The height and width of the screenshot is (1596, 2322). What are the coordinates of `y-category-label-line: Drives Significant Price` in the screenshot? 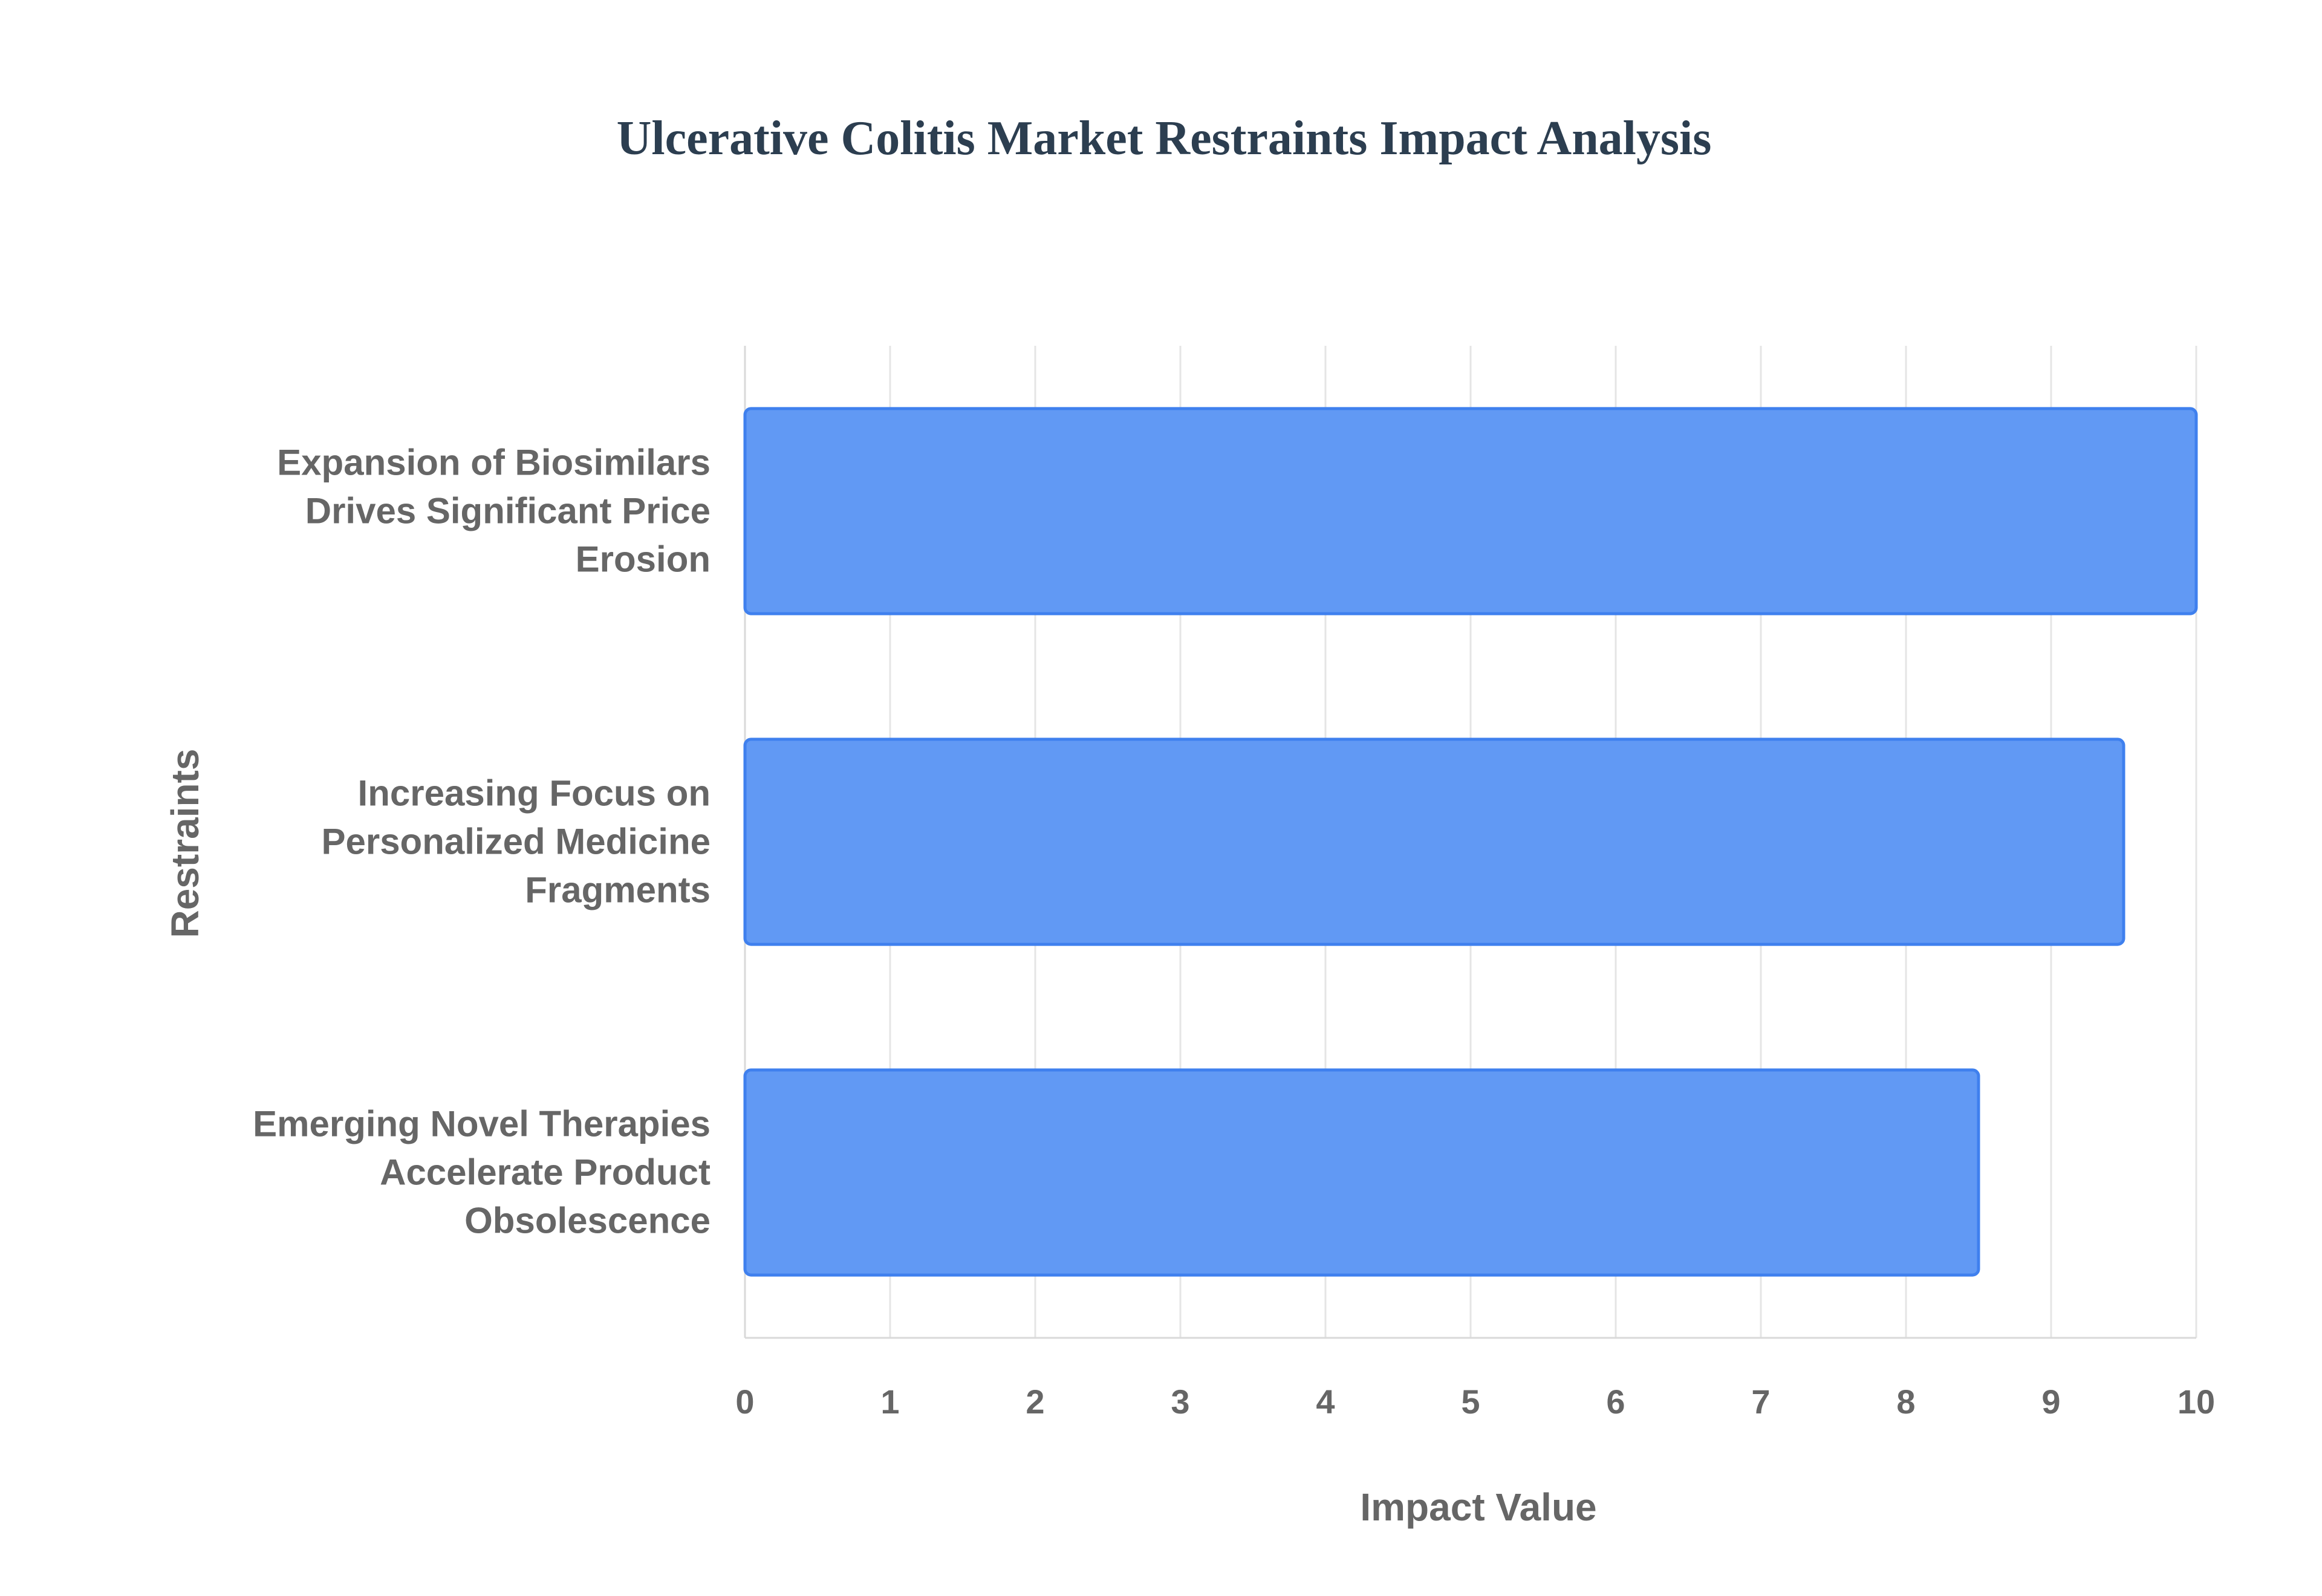 It's located at (508, 511).